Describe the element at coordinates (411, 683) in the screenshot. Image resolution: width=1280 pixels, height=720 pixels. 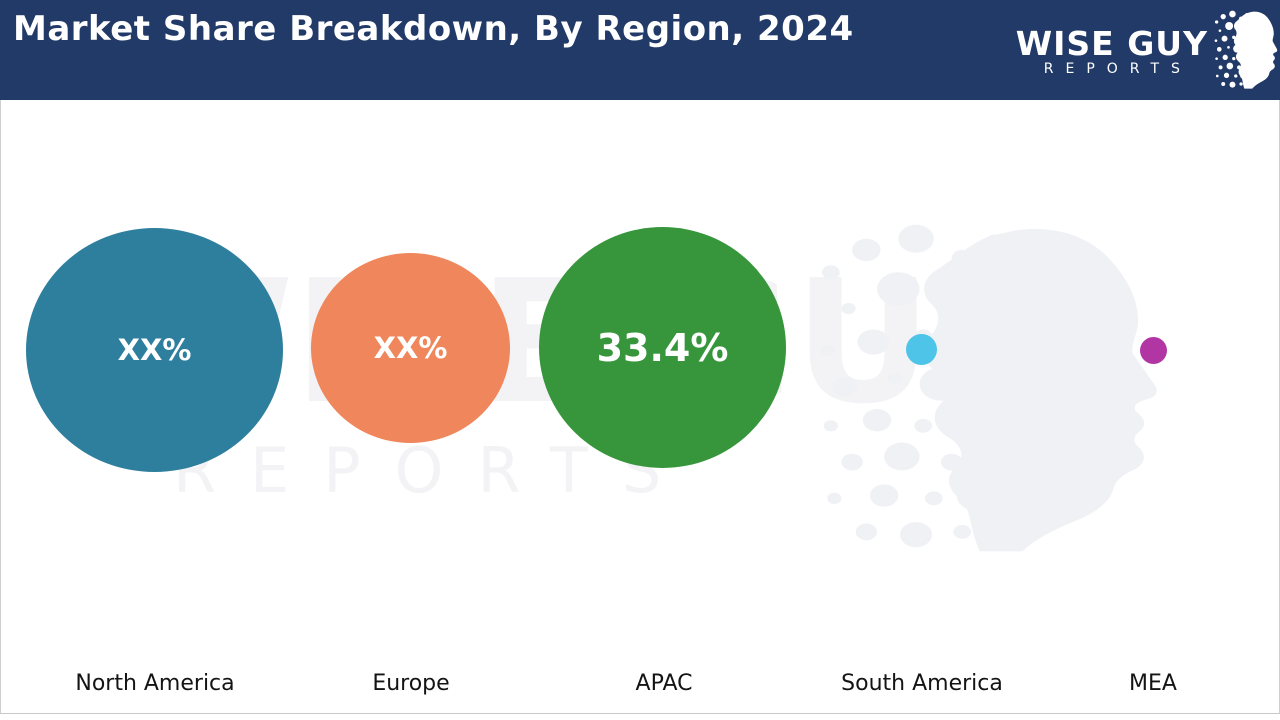
I see `category-label-europe: Europe` at that location.